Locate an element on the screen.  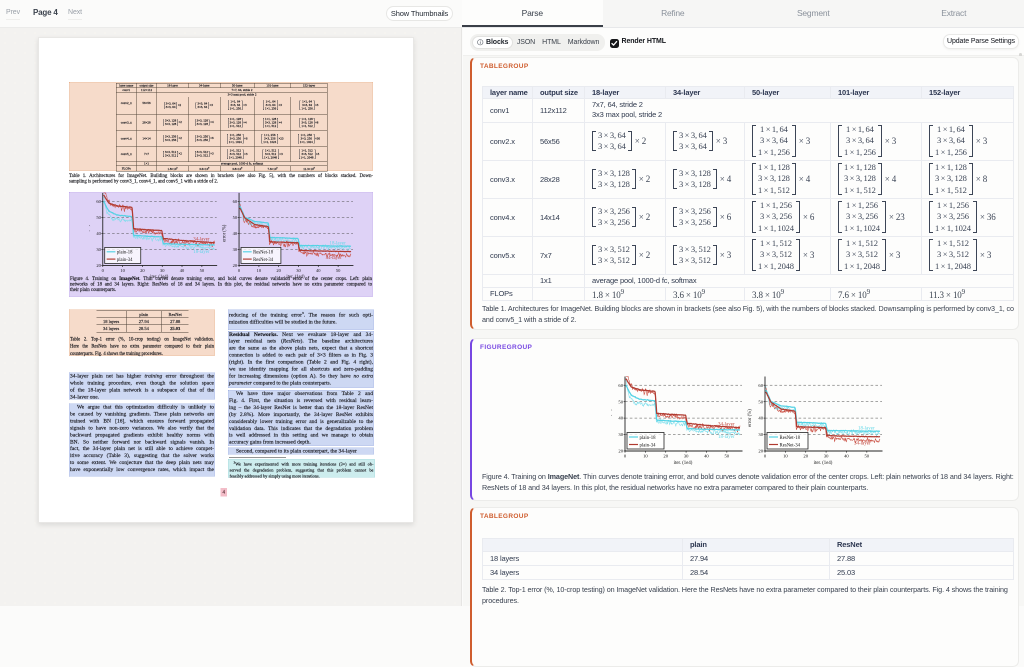
svg-text: plain-34 is located at coordinates (648, 445).